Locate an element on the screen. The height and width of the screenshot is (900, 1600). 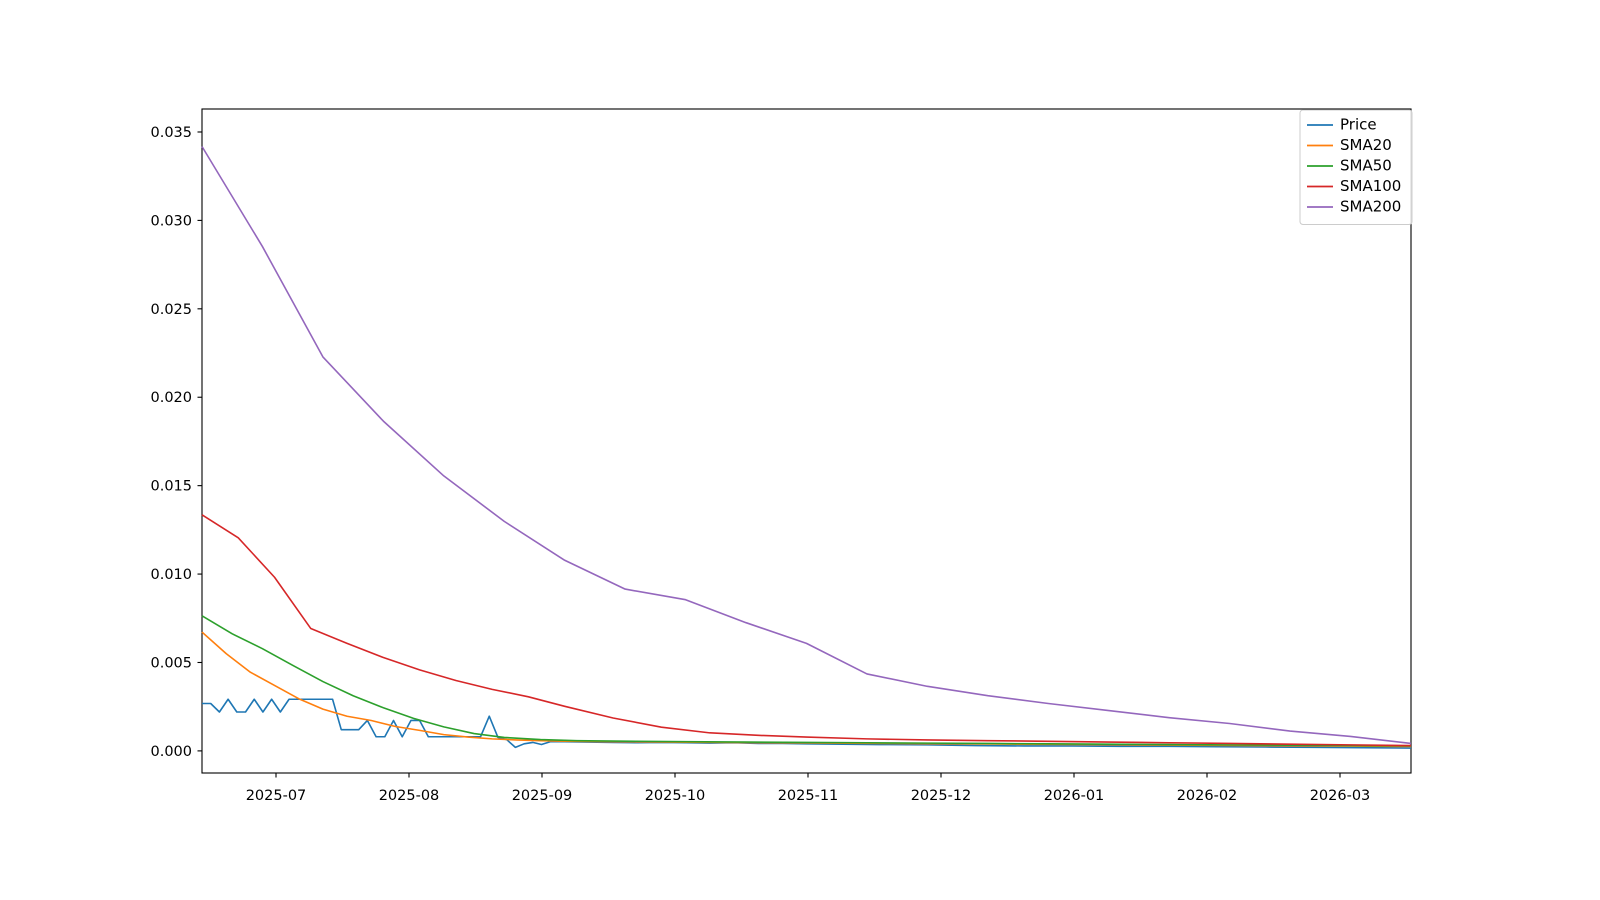
y-tick-label: 0.030 is located at coordinates (171, 221).